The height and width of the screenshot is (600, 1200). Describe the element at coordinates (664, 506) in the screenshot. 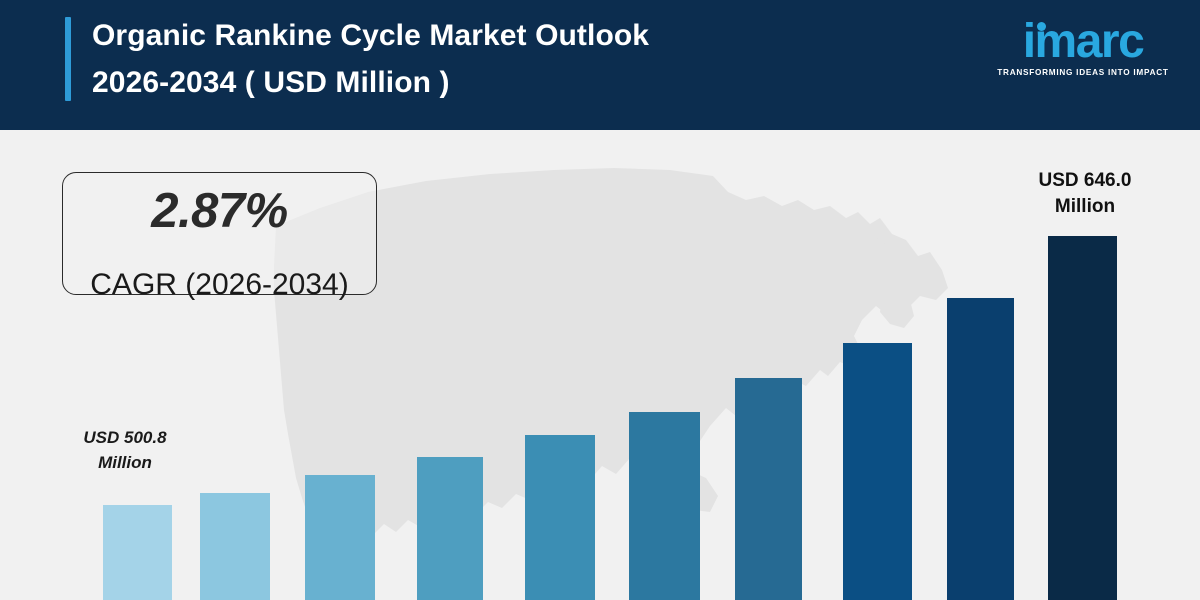

I see `bar-2031` at that location.